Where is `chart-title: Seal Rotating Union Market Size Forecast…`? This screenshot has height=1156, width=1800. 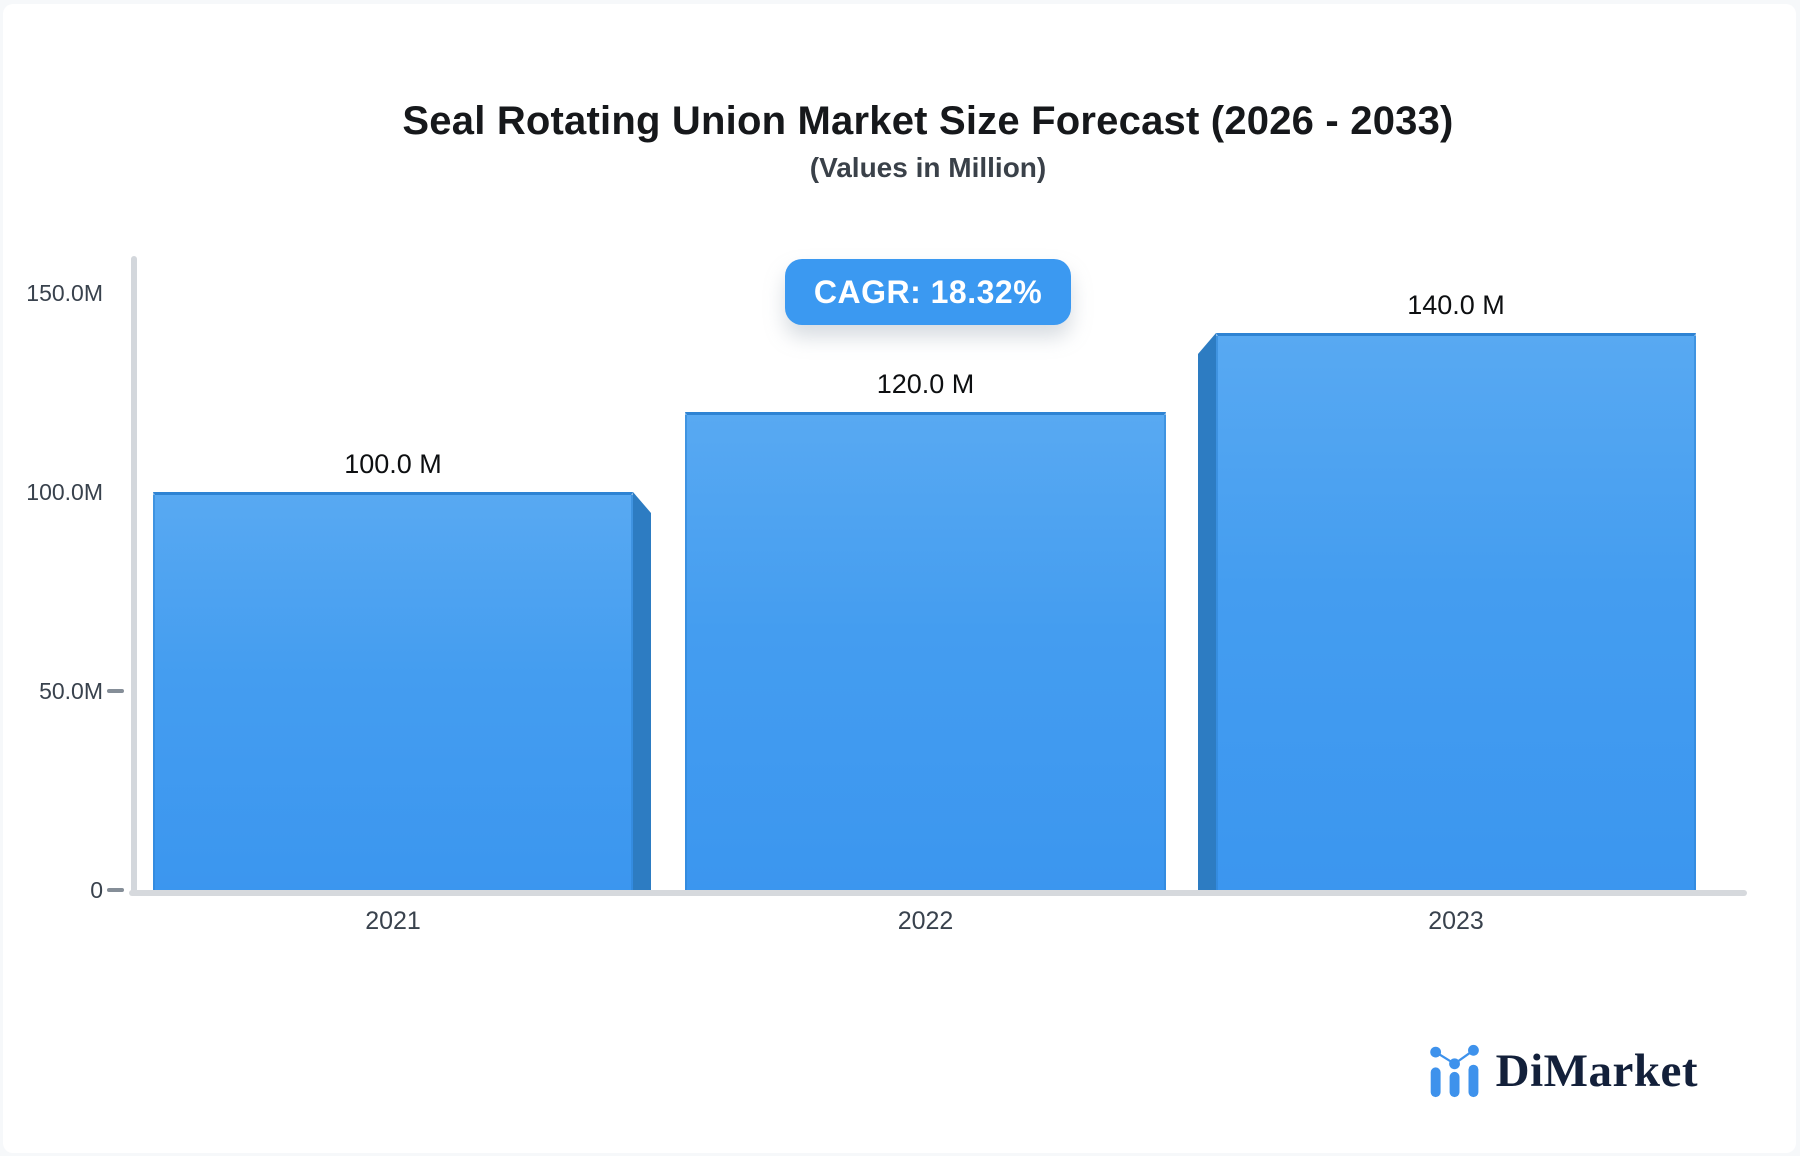 chart-title: Seal Rotating Union Market Size Forecast… is located at coordinates (928, 121).